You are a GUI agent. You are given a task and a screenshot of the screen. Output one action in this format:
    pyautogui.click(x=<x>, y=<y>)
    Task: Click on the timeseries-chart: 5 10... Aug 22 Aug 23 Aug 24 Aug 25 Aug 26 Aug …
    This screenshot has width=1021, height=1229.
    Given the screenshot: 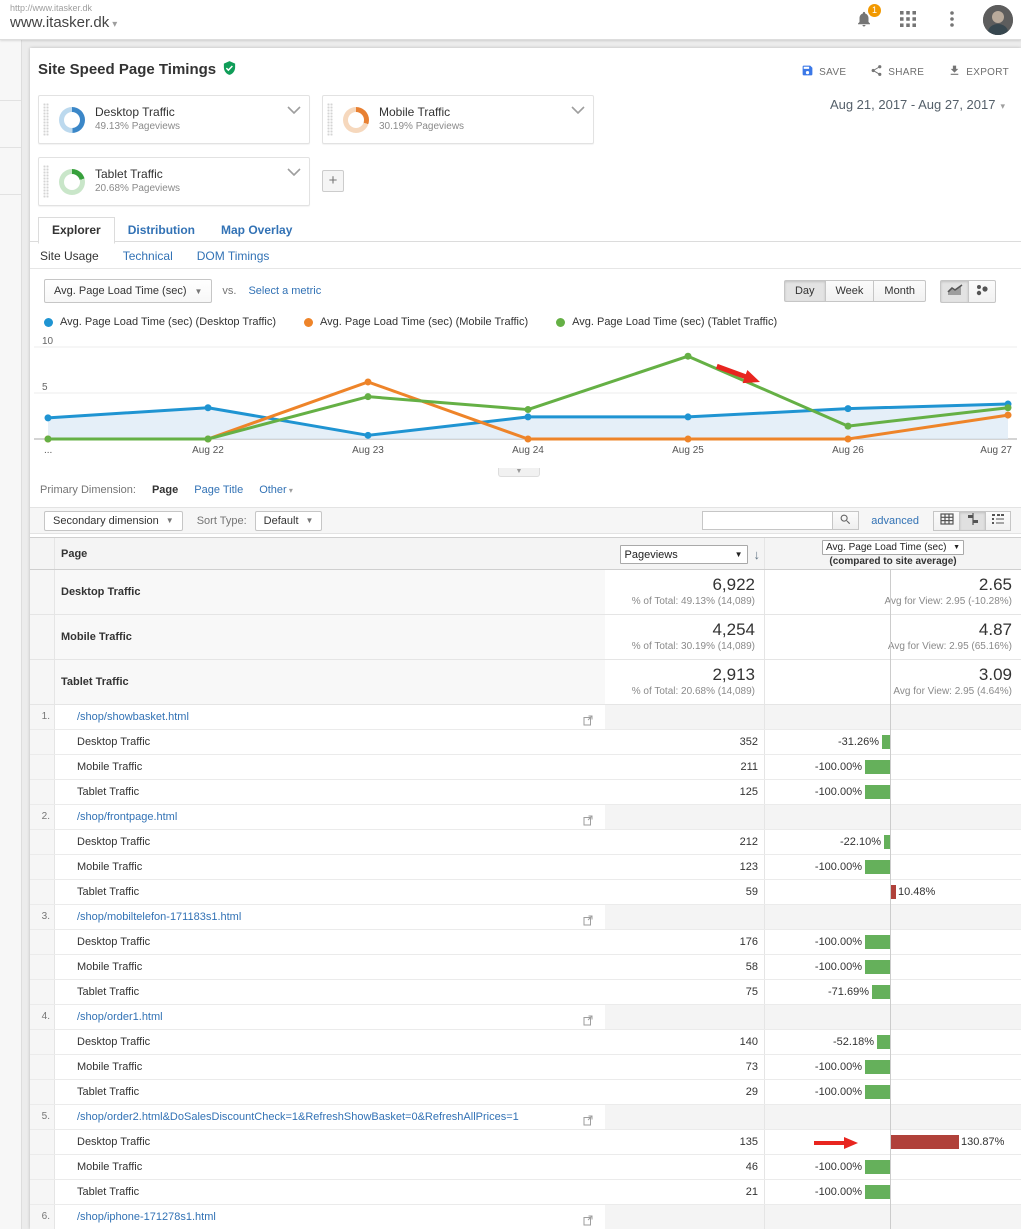 What is the action you would take?
    pyautogui.click(x=525, y=401)
    